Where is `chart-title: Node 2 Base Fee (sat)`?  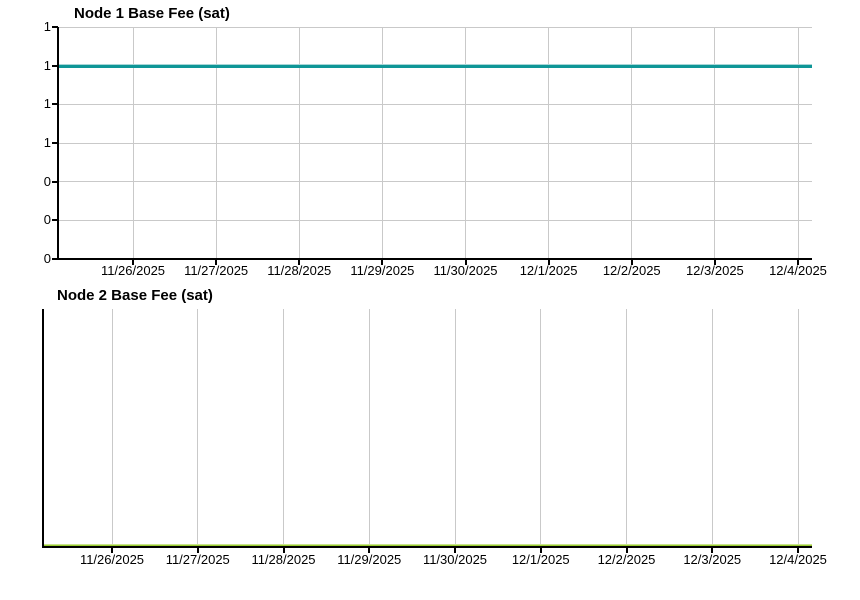 chart-title: Node 2 Base Fee (sat) is located at coordinates (135, 295).